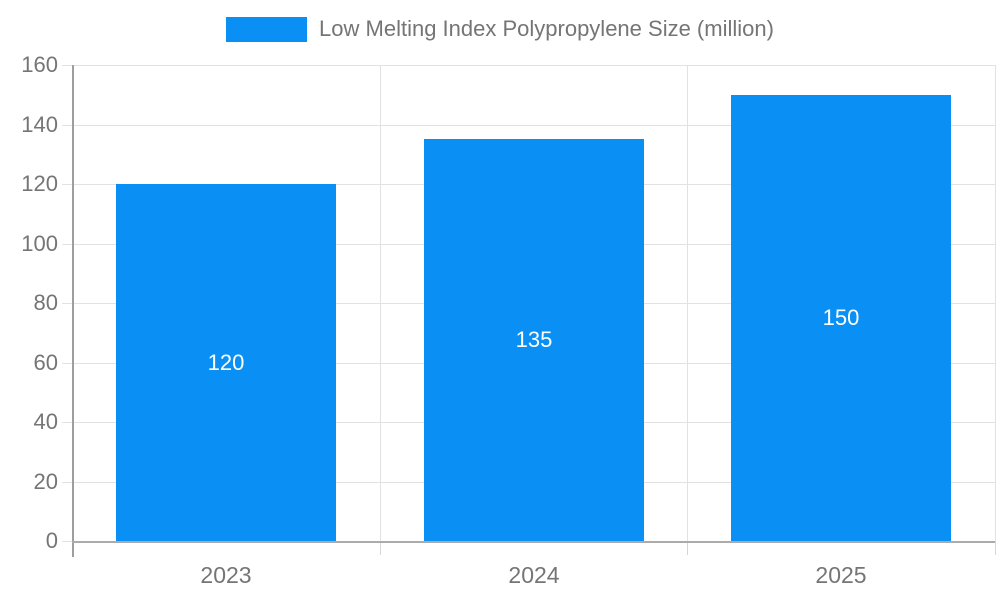  Describe the element at coordinates (39, 64) in the screenshot. I see `y-axis-tick-label: 160` at that location.